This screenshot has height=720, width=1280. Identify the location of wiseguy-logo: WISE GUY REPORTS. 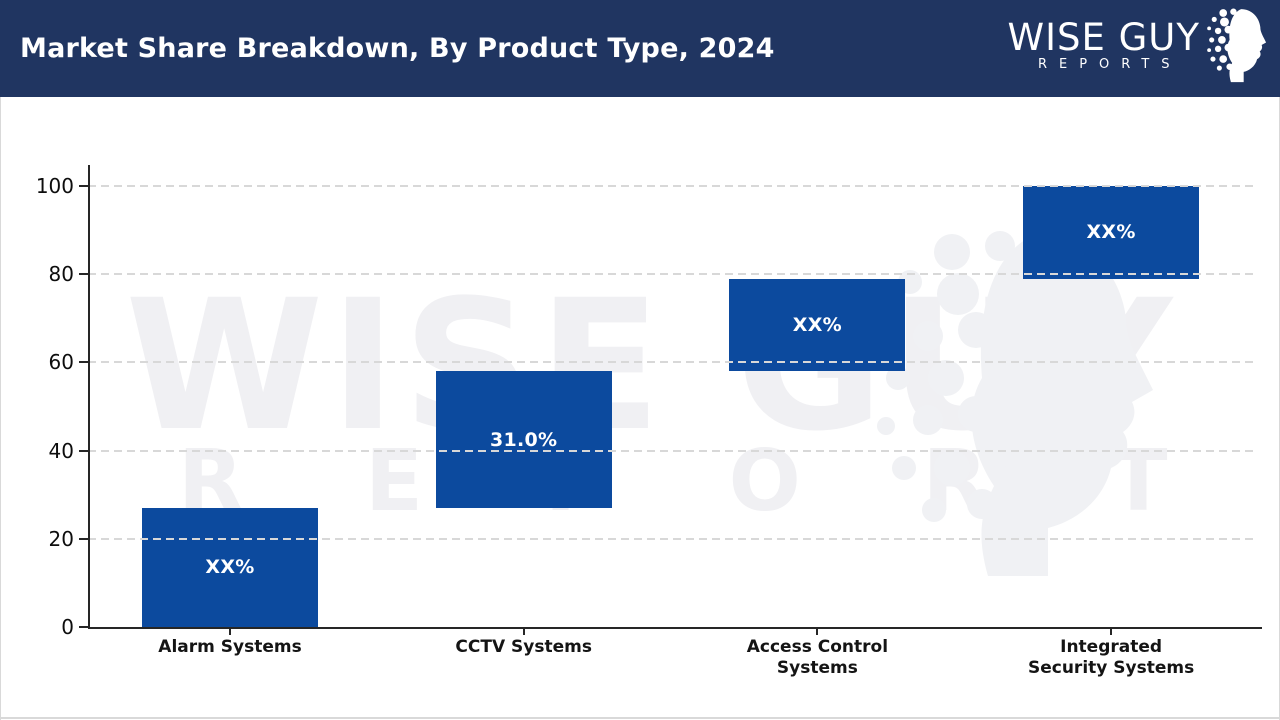
(1138, 45).